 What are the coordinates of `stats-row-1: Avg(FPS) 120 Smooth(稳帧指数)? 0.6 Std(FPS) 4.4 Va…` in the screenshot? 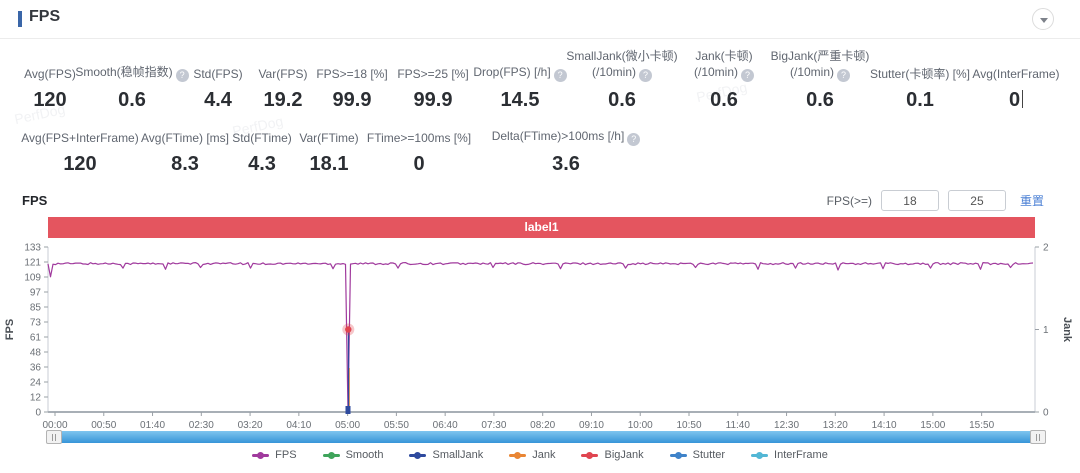 It's located at (540, 80).